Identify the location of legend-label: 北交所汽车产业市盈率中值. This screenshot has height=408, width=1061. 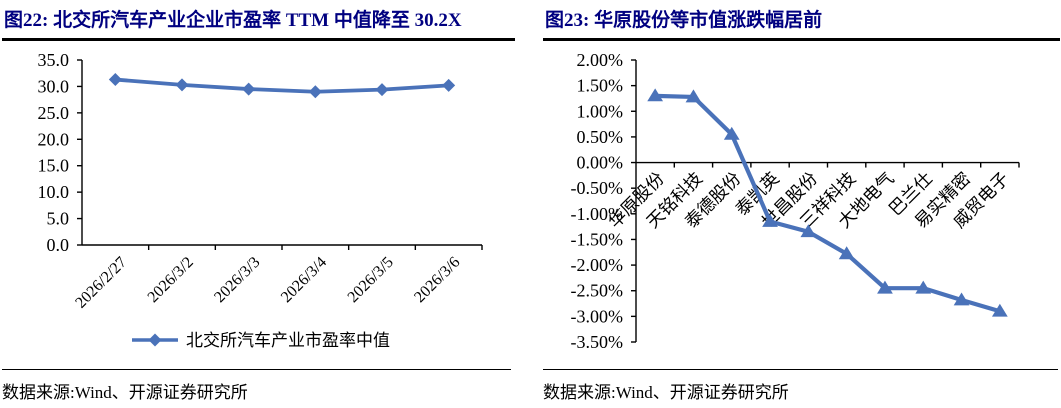
(288, 340).